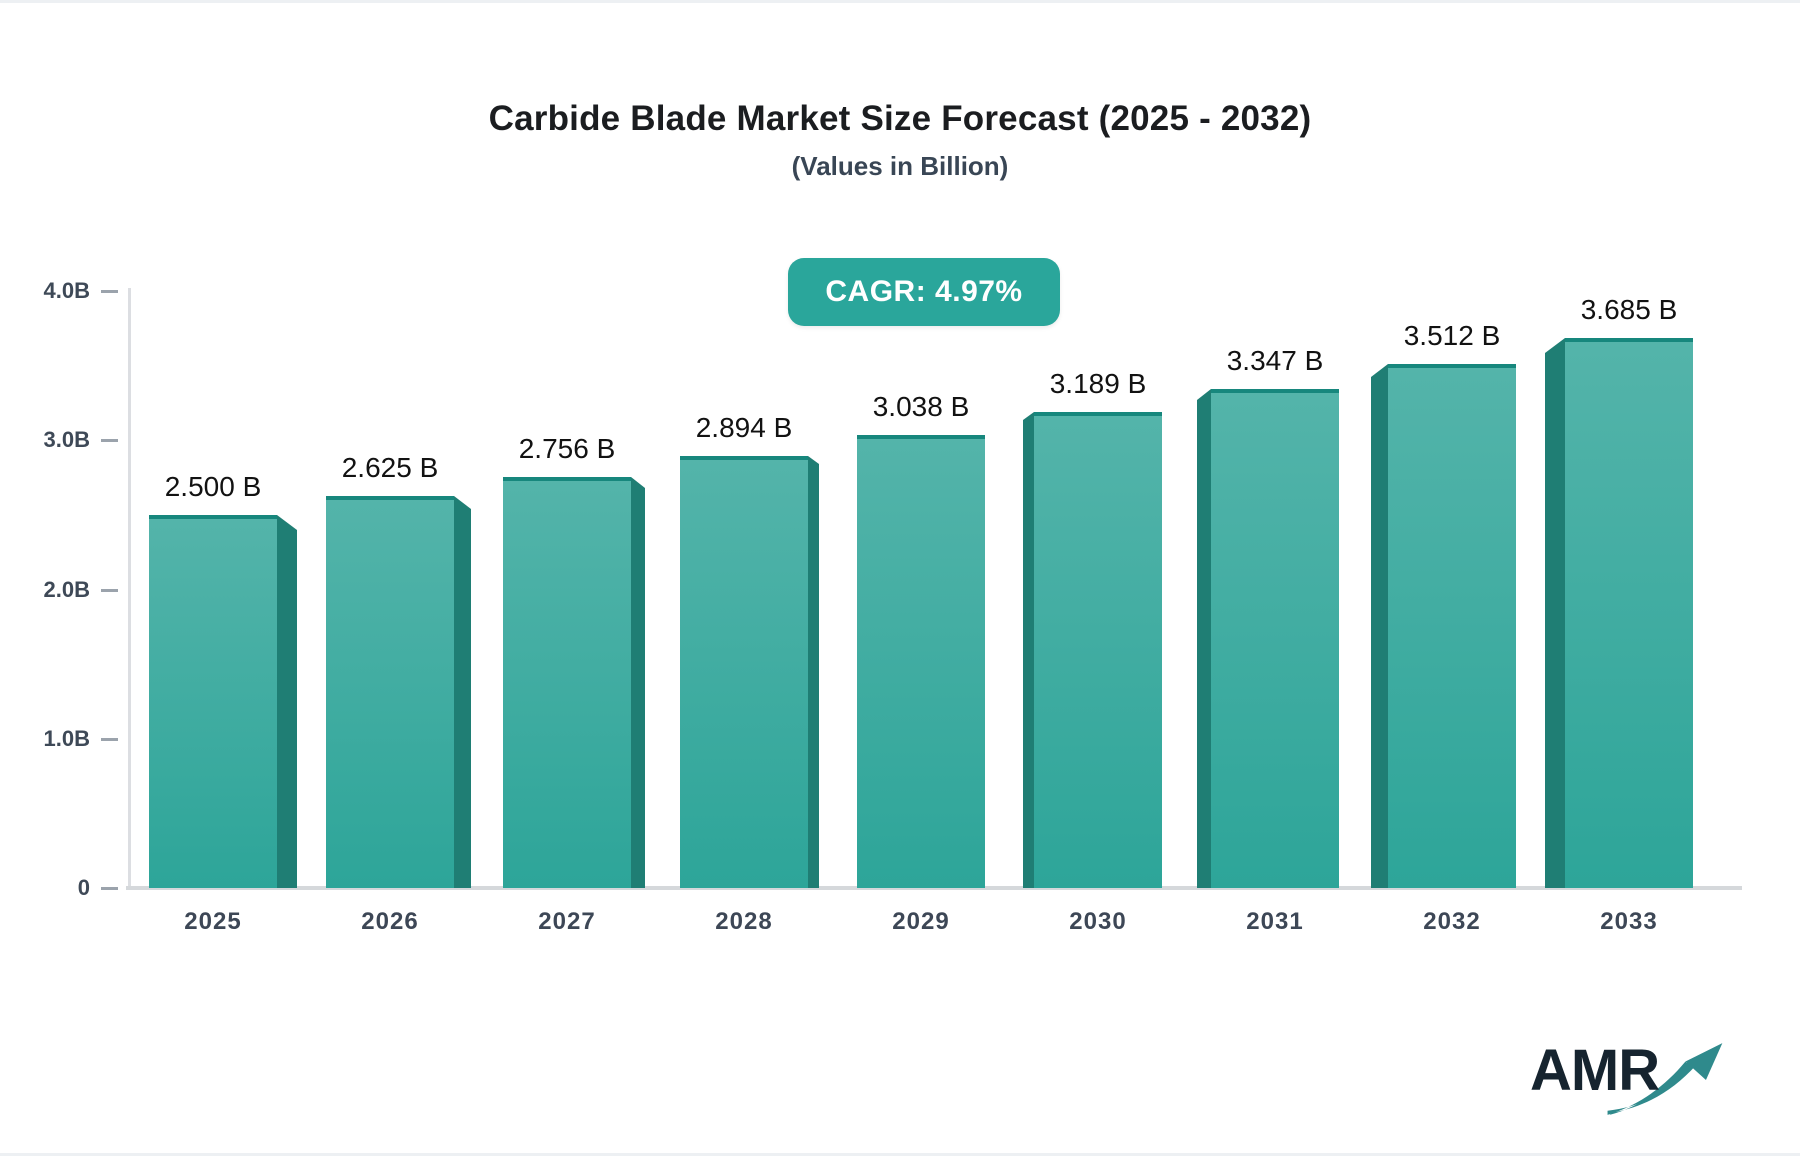  I want to click on bar-value-label: 2.894 B, so click(744, 427).